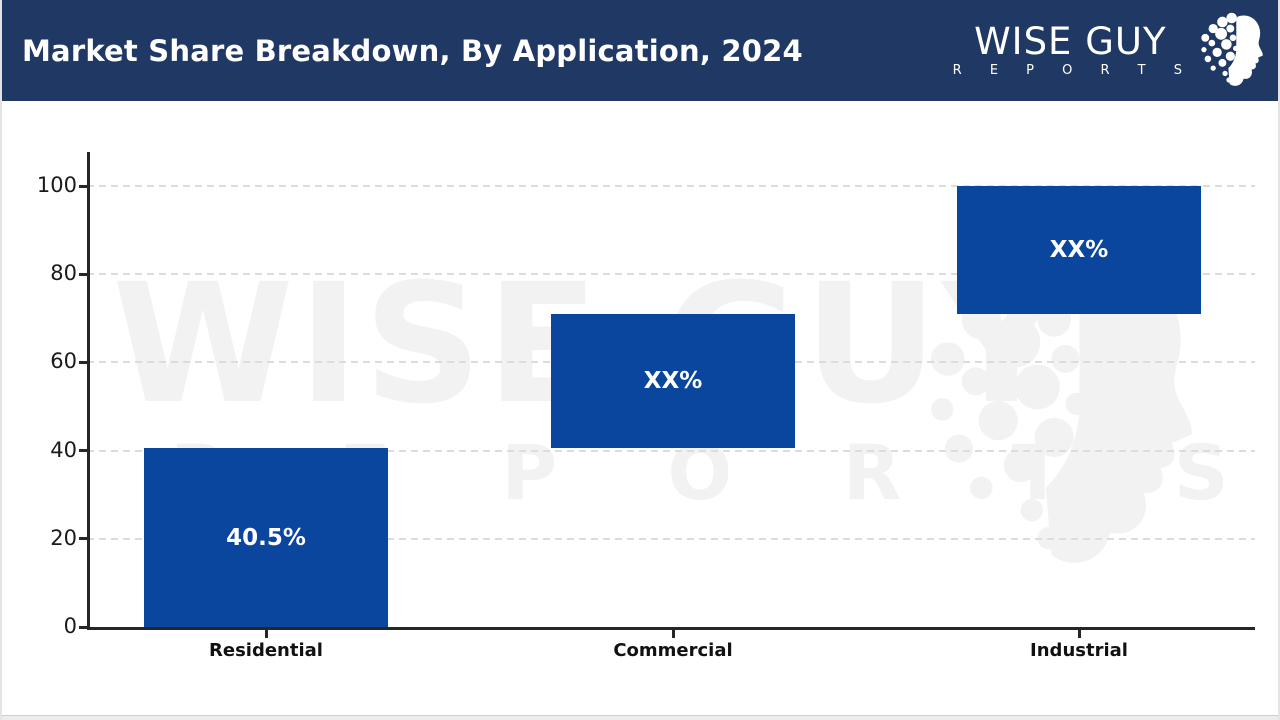  I want to click on brand-logo: WISE GUY R E P O R T S, so click(1105, 51).